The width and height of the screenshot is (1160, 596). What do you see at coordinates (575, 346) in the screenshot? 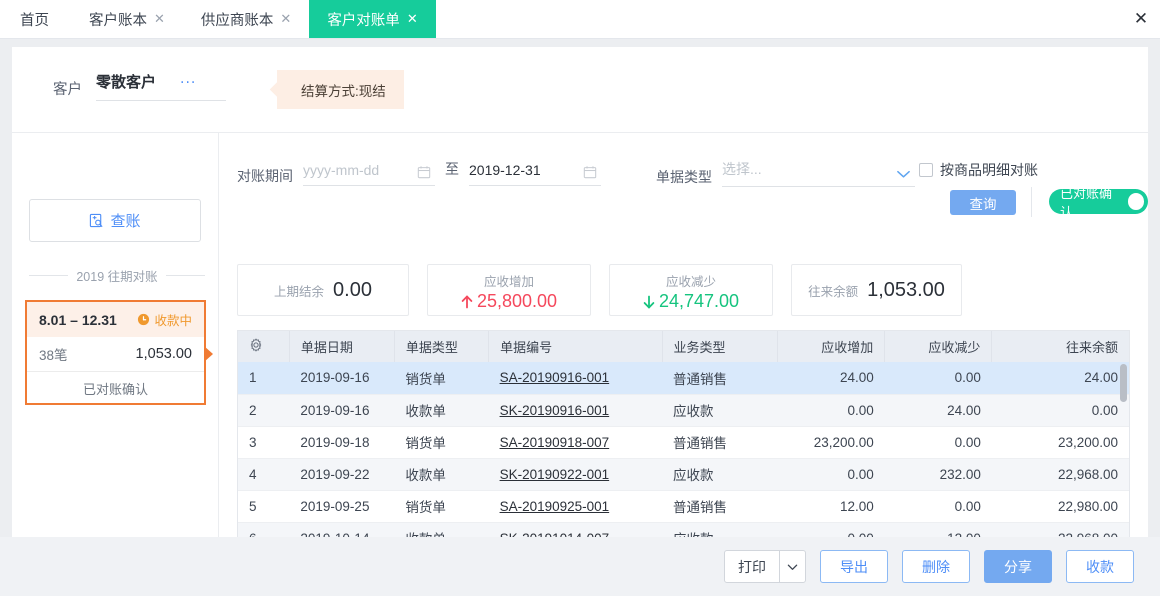
I see `column-header-doc-no: 单据编号` at bounding box center [575, 346].